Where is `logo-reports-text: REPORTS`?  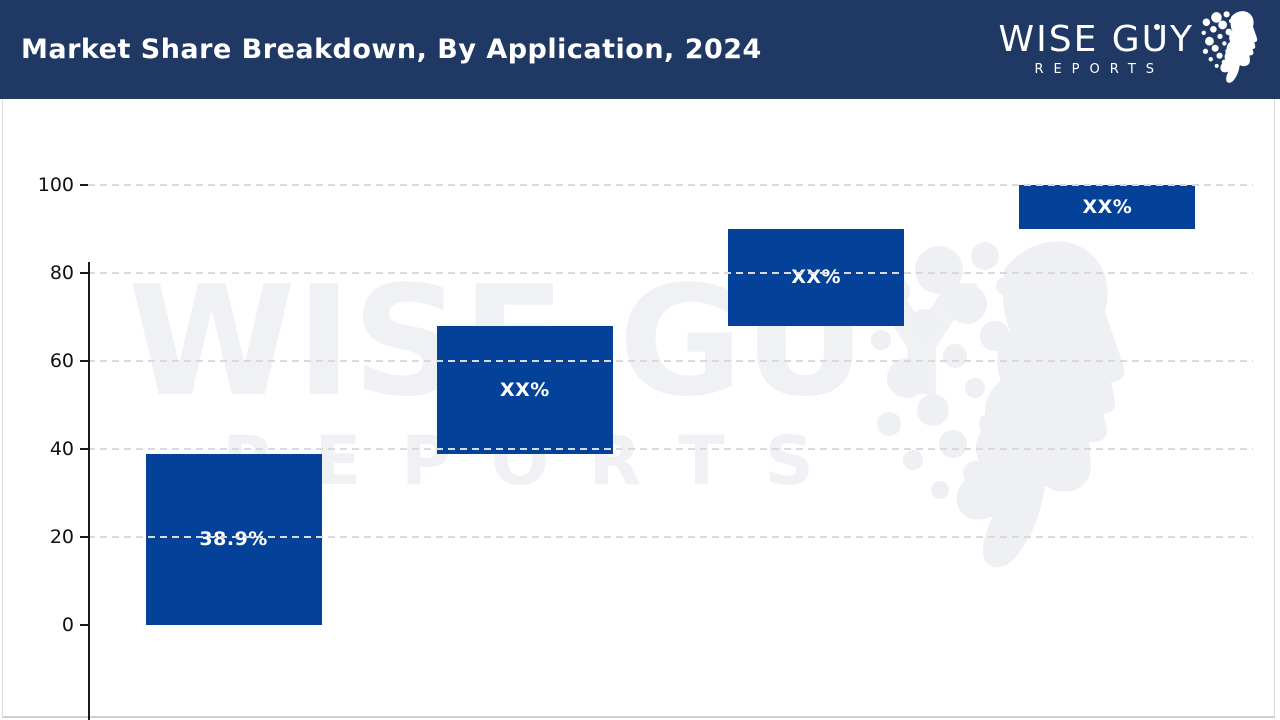 logo-reports-text: REPORTS is located at coordinates (1099, 69).